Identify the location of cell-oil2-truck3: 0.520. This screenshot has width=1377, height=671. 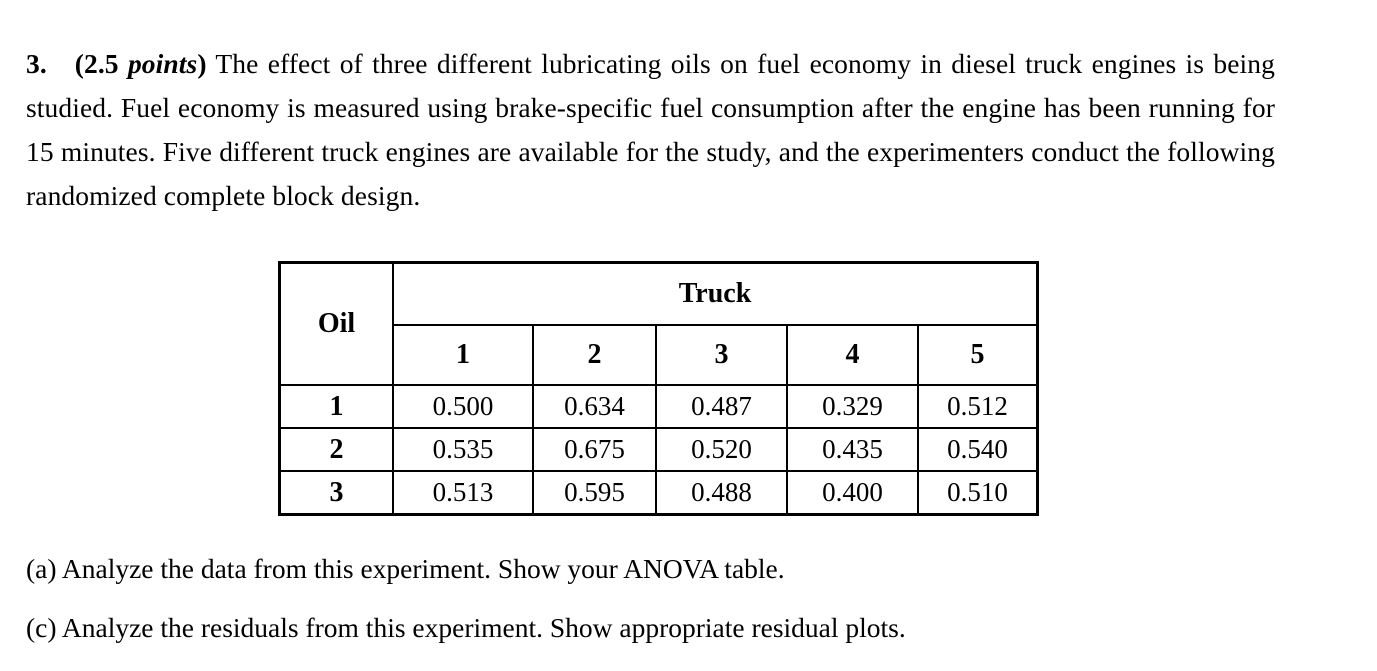
(721, 449).